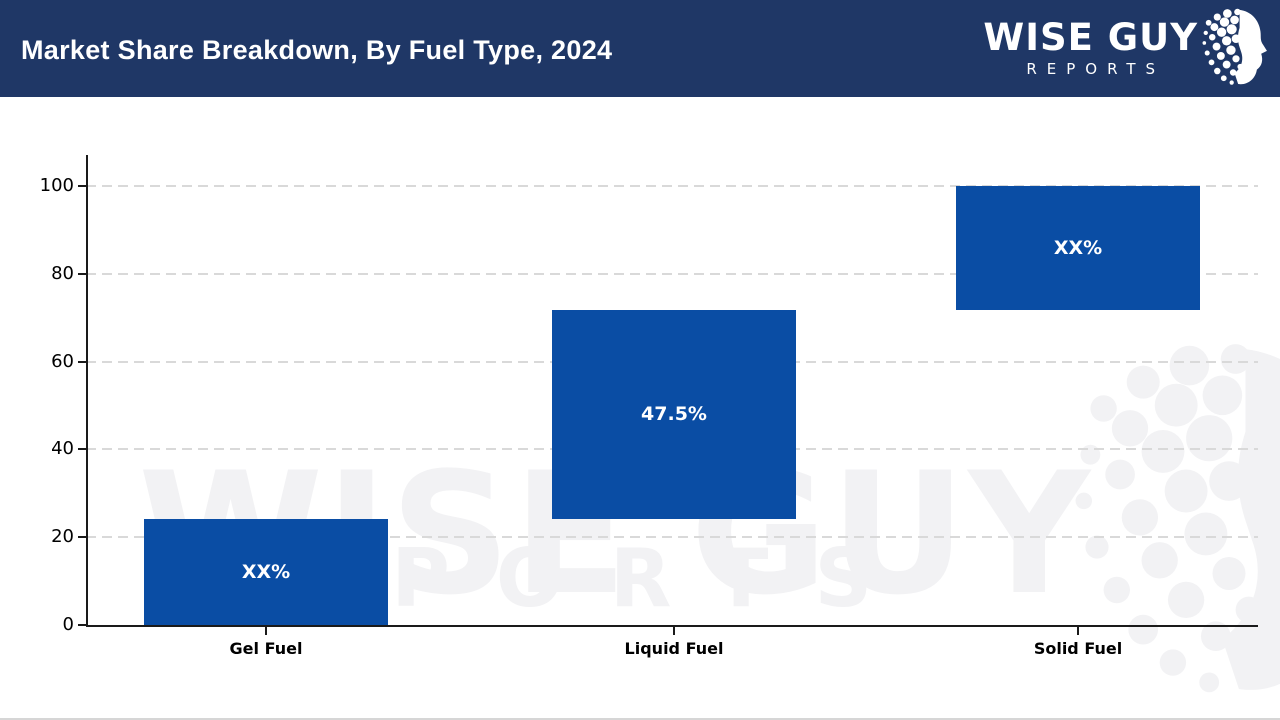 The width and height of the screenshot is (1280, 720). What do you see at coordinates (1078, 648) in the screenshot?
I see `x-category-label: Solid Fuel` at bounding box center [1078, 648].